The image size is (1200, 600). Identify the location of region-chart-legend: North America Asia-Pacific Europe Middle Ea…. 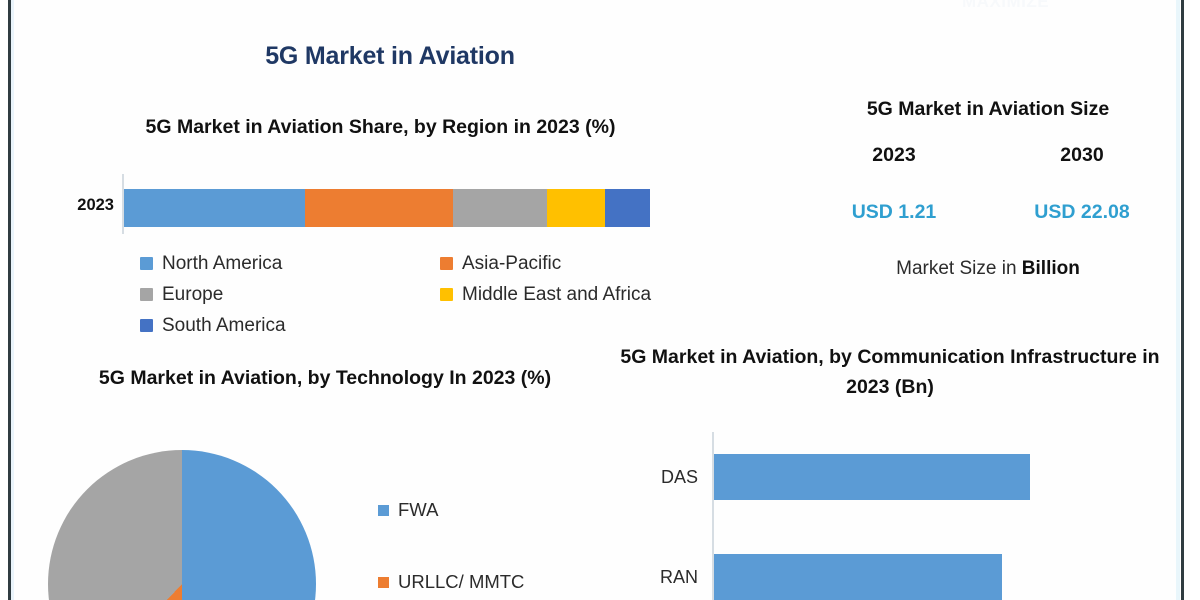
(420, 294).